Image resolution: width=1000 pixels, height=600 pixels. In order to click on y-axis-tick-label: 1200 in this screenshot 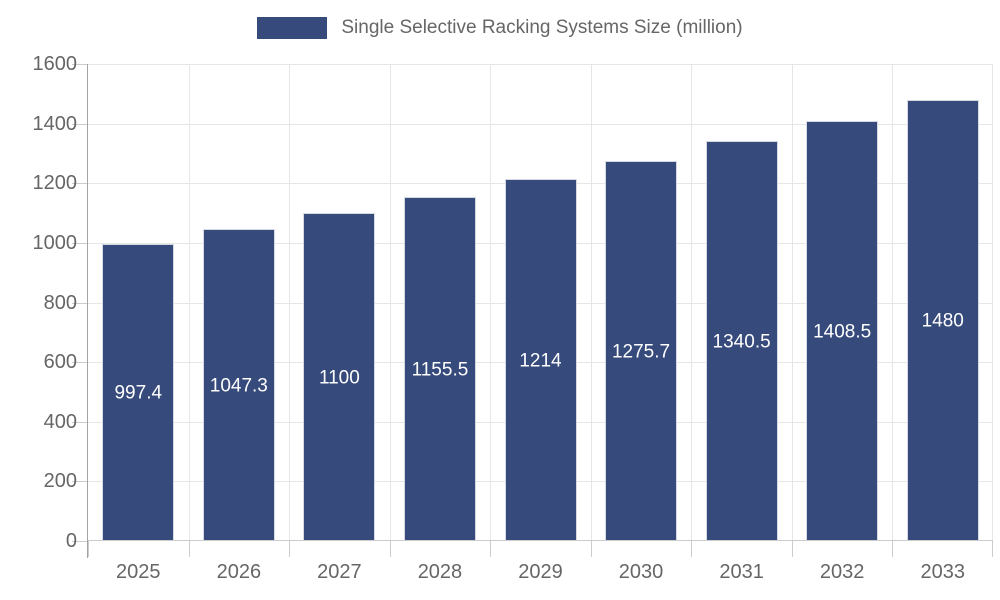, I will do `click(55, 183)`.